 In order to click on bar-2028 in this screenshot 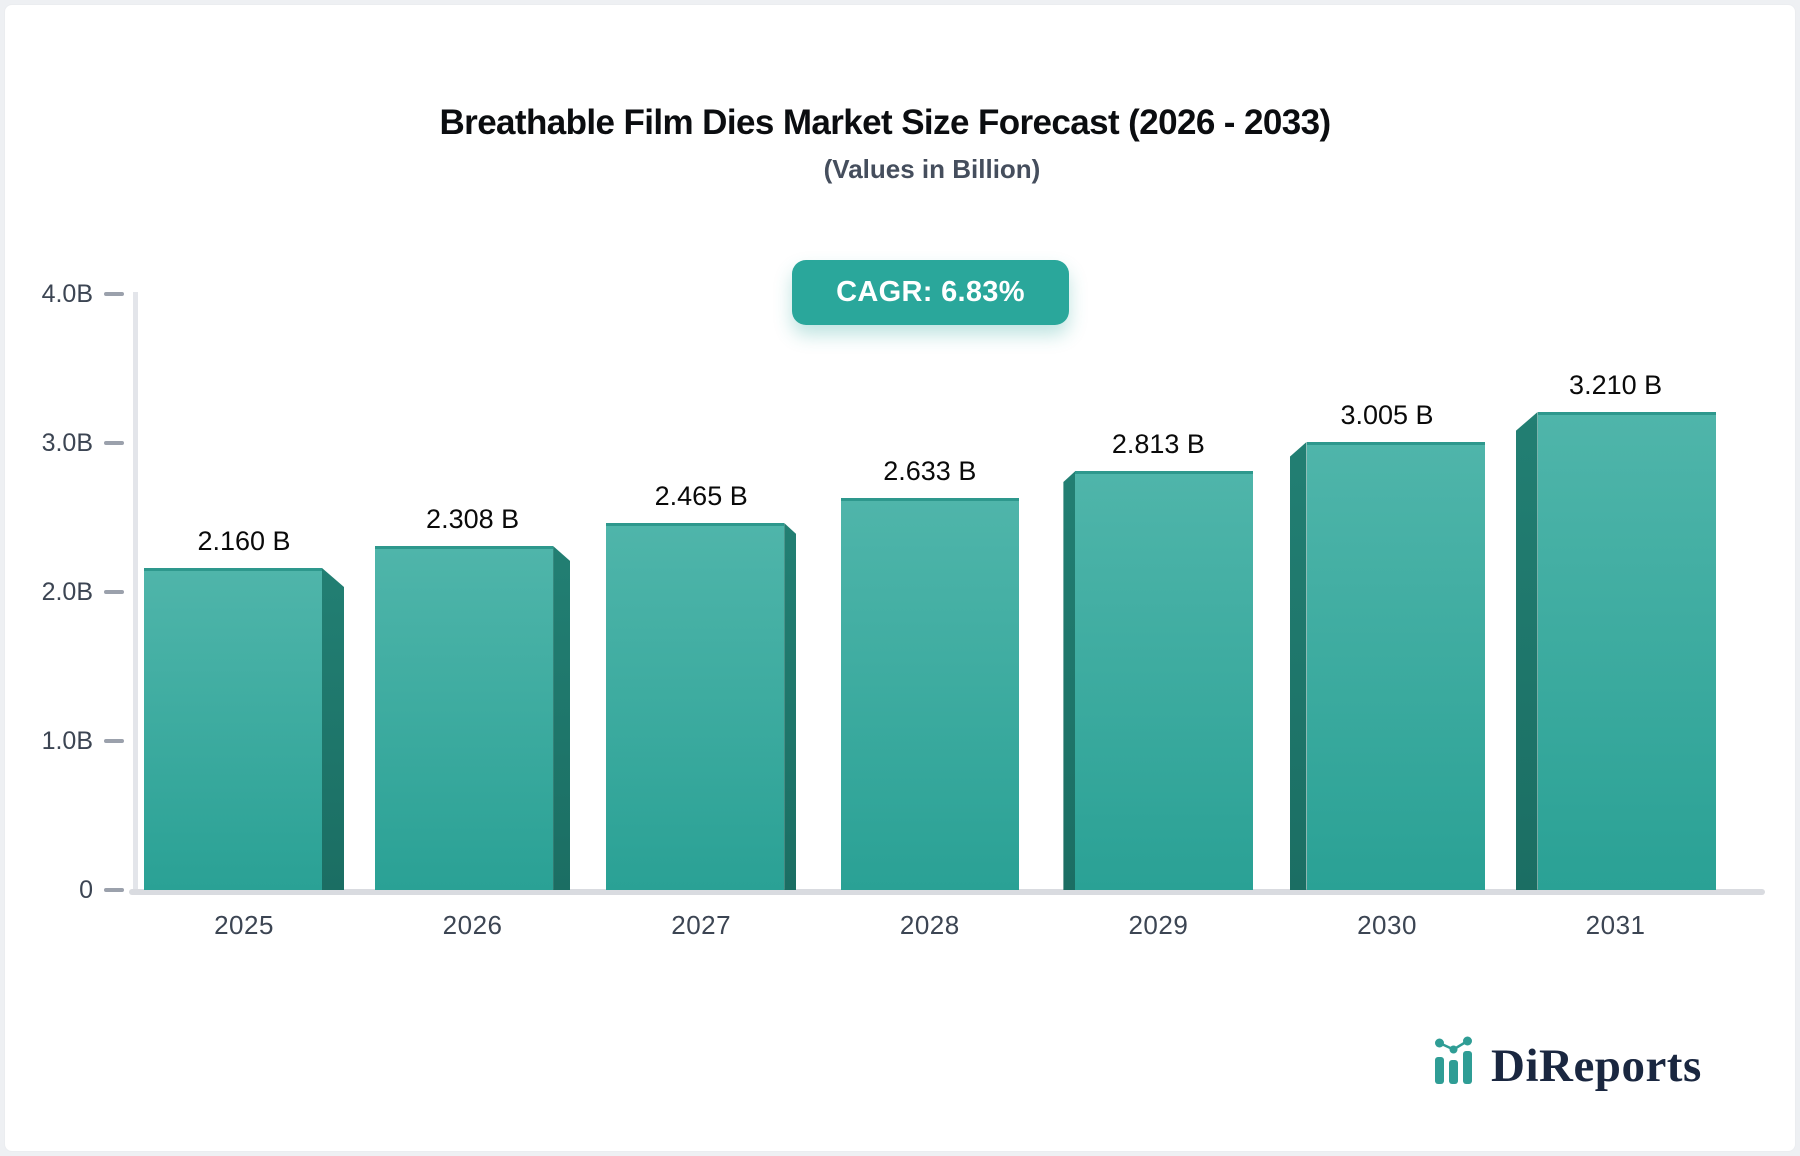, I will do `click(929, 694)`.